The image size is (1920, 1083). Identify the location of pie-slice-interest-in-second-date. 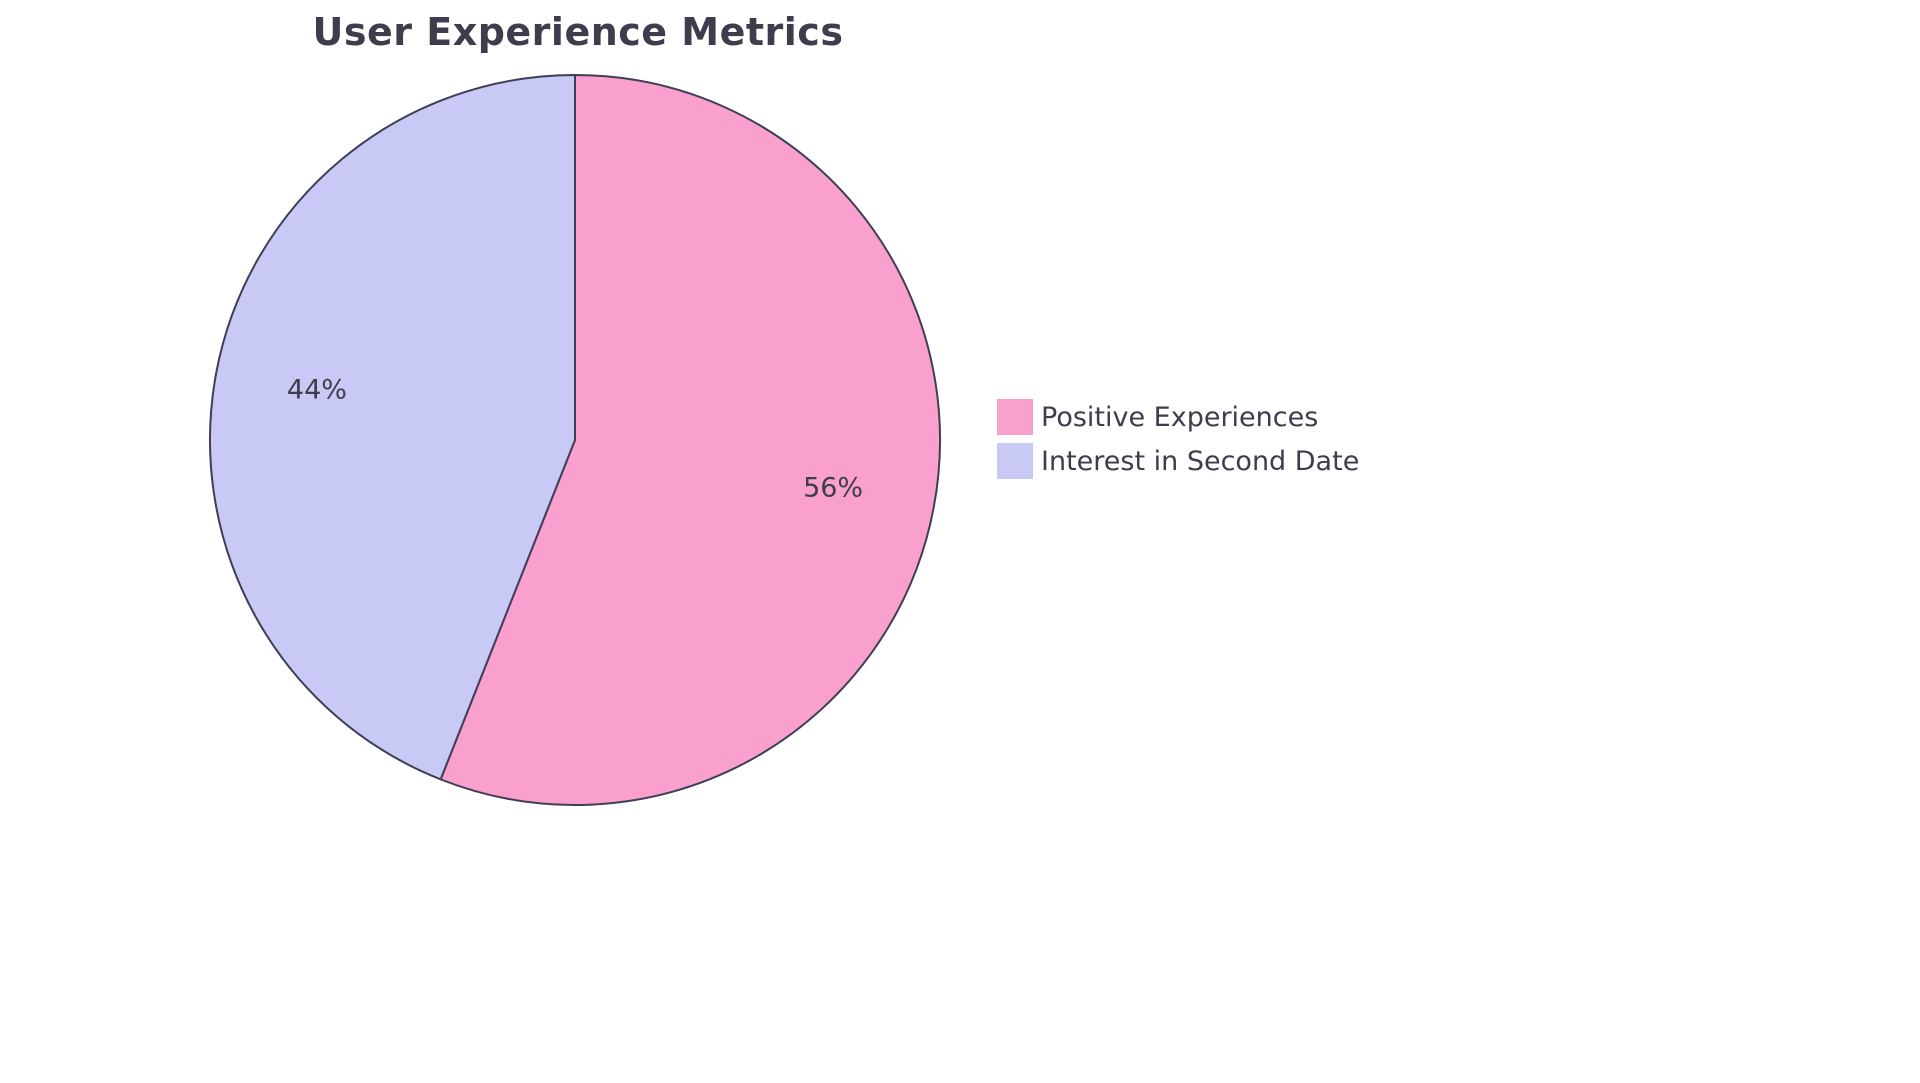
(392, 427).